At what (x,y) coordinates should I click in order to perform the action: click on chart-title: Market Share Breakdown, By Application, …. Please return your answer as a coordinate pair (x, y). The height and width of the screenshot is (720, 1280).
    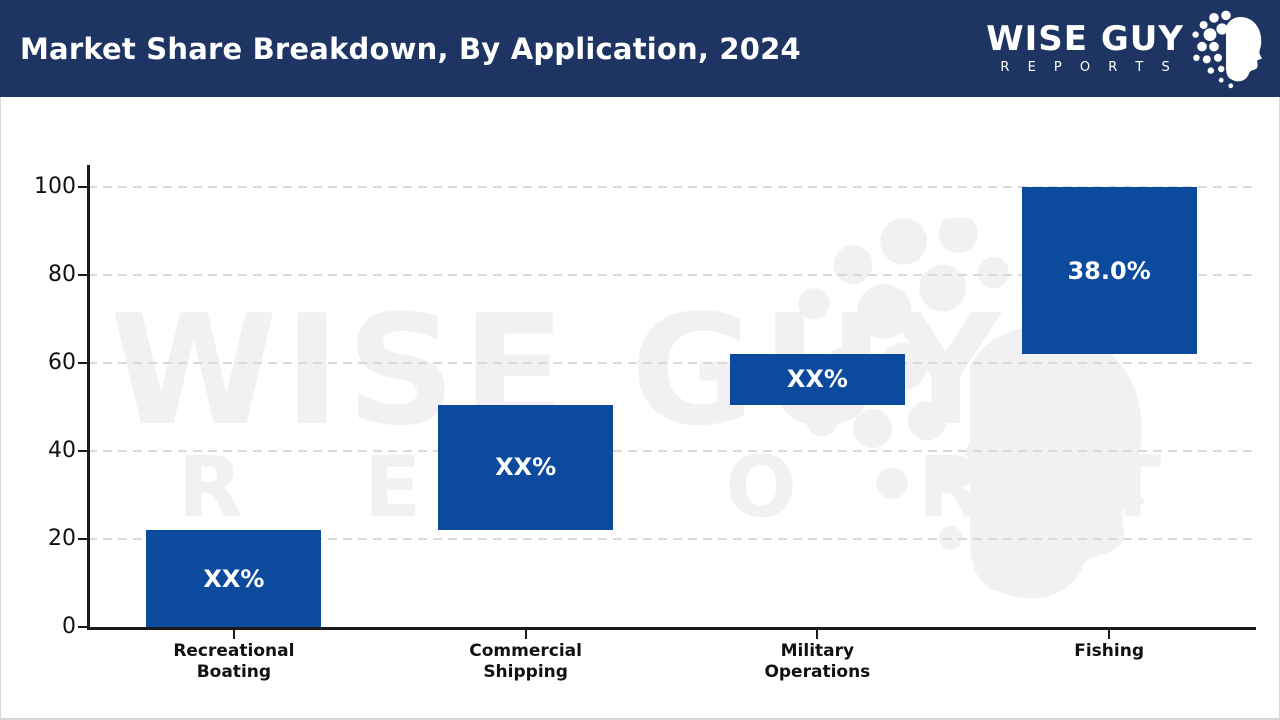
    Looking at the image, I should click on (410, 48).